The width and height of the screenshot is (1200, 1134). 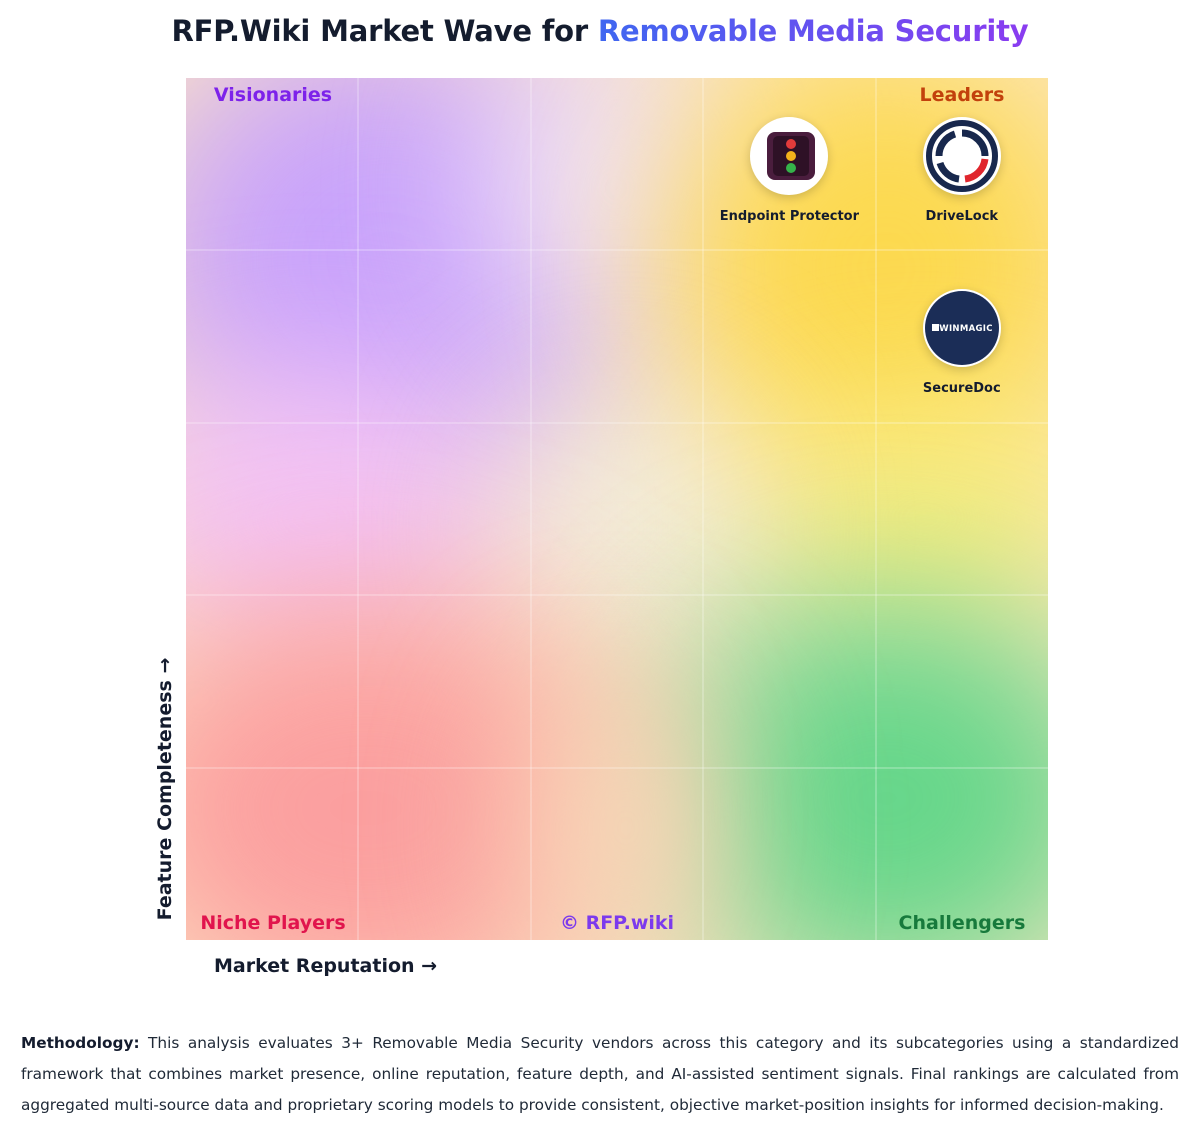 I want to click on wash-center, so click(x=626, y=528).